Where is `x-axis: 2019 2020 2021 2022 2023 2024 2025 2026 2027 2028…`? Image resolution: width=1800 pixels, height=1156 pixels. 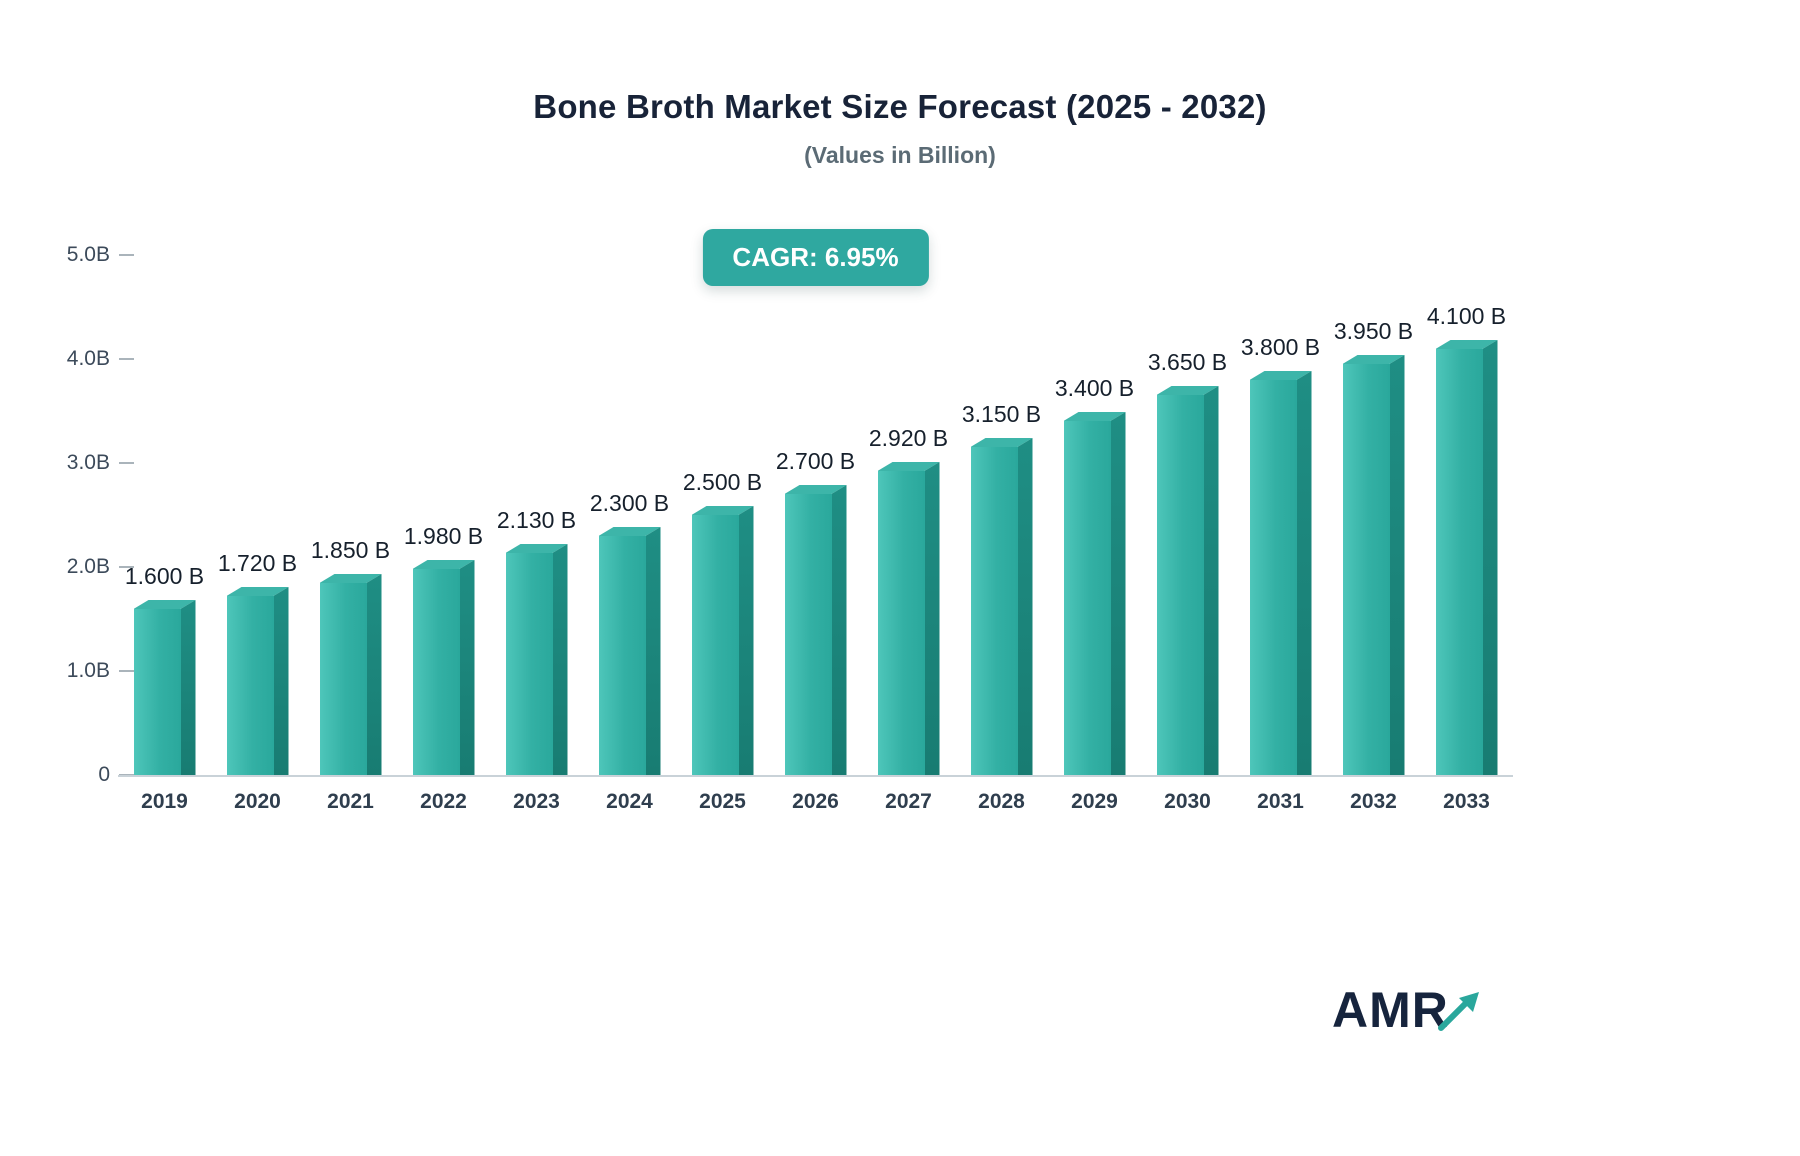
x-axis: 2019 2020 2021 2022 2023 2024 2025 2026 2027 2028… is located at coordinates (815, 802).